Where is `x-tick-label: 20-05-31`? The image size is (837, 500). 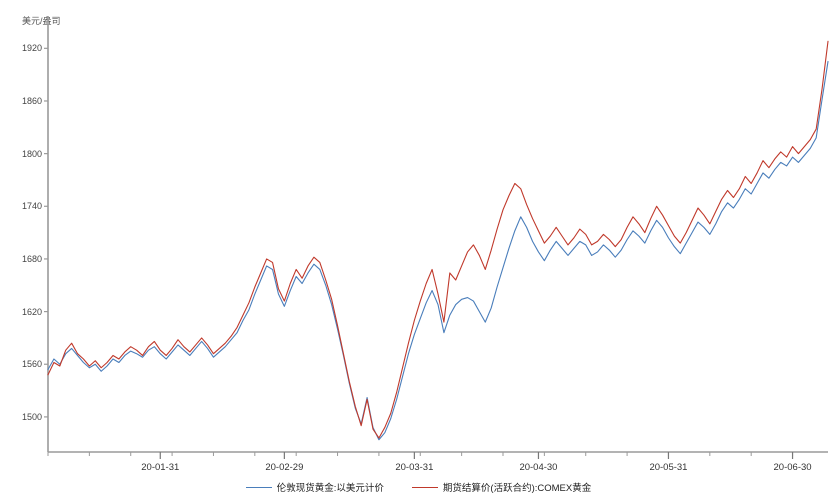
x-tick-label: 20-05-31 is located at coordinates (668, 467).